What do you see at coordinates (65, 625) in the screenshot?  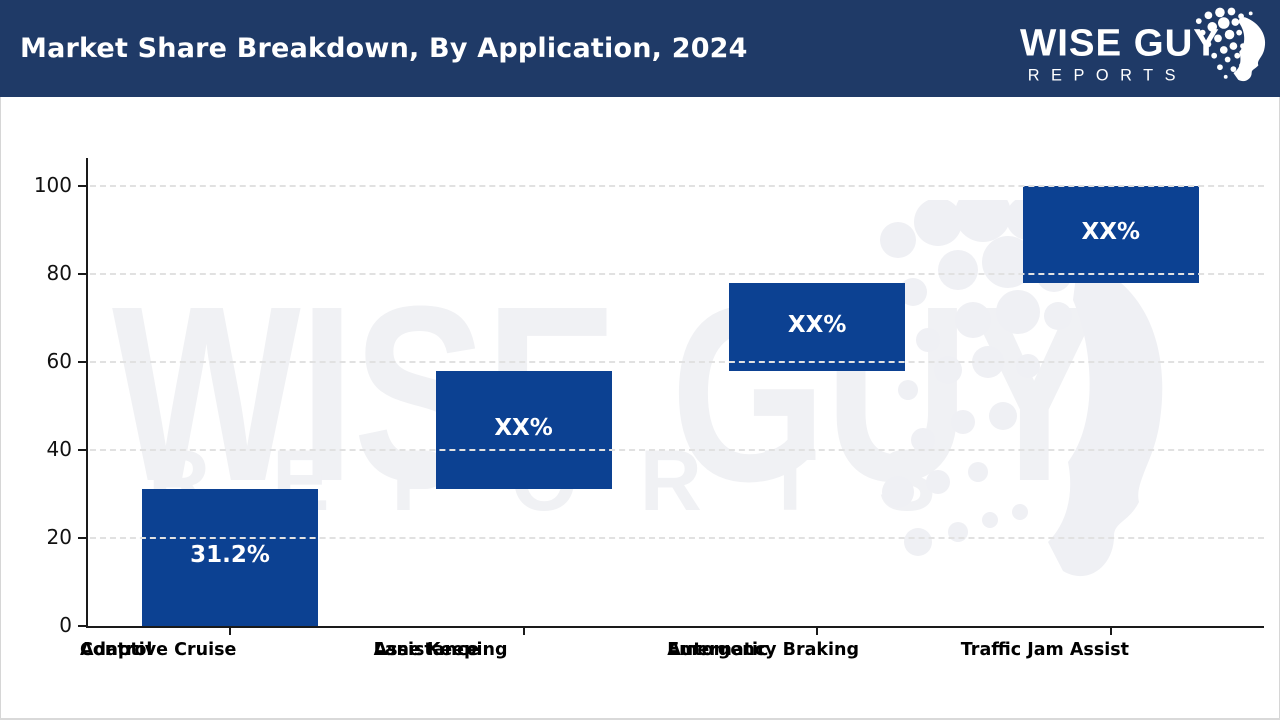 I see `y-tick-label: 0` at bounding box center [65, 625].